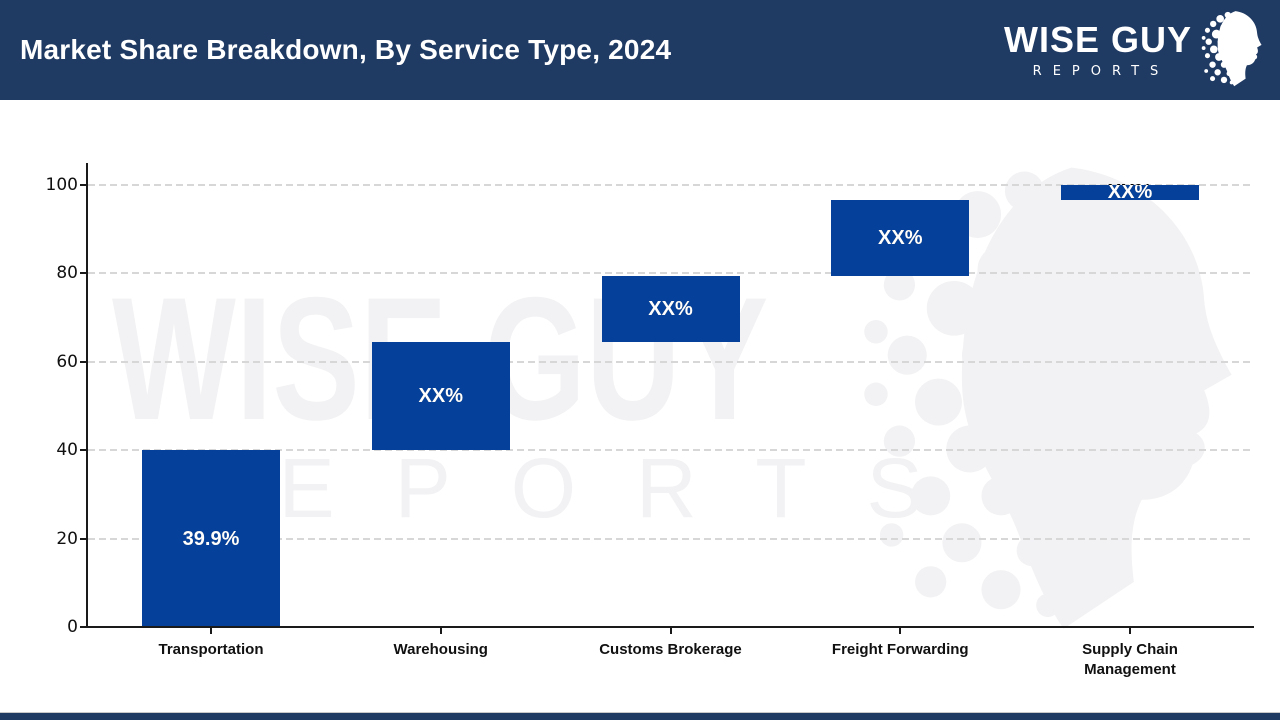  What do you see at coordinates (900, 631) in the screenshot?
I see `x-tick-freight-forwarding` at bounding box center [900, 631].